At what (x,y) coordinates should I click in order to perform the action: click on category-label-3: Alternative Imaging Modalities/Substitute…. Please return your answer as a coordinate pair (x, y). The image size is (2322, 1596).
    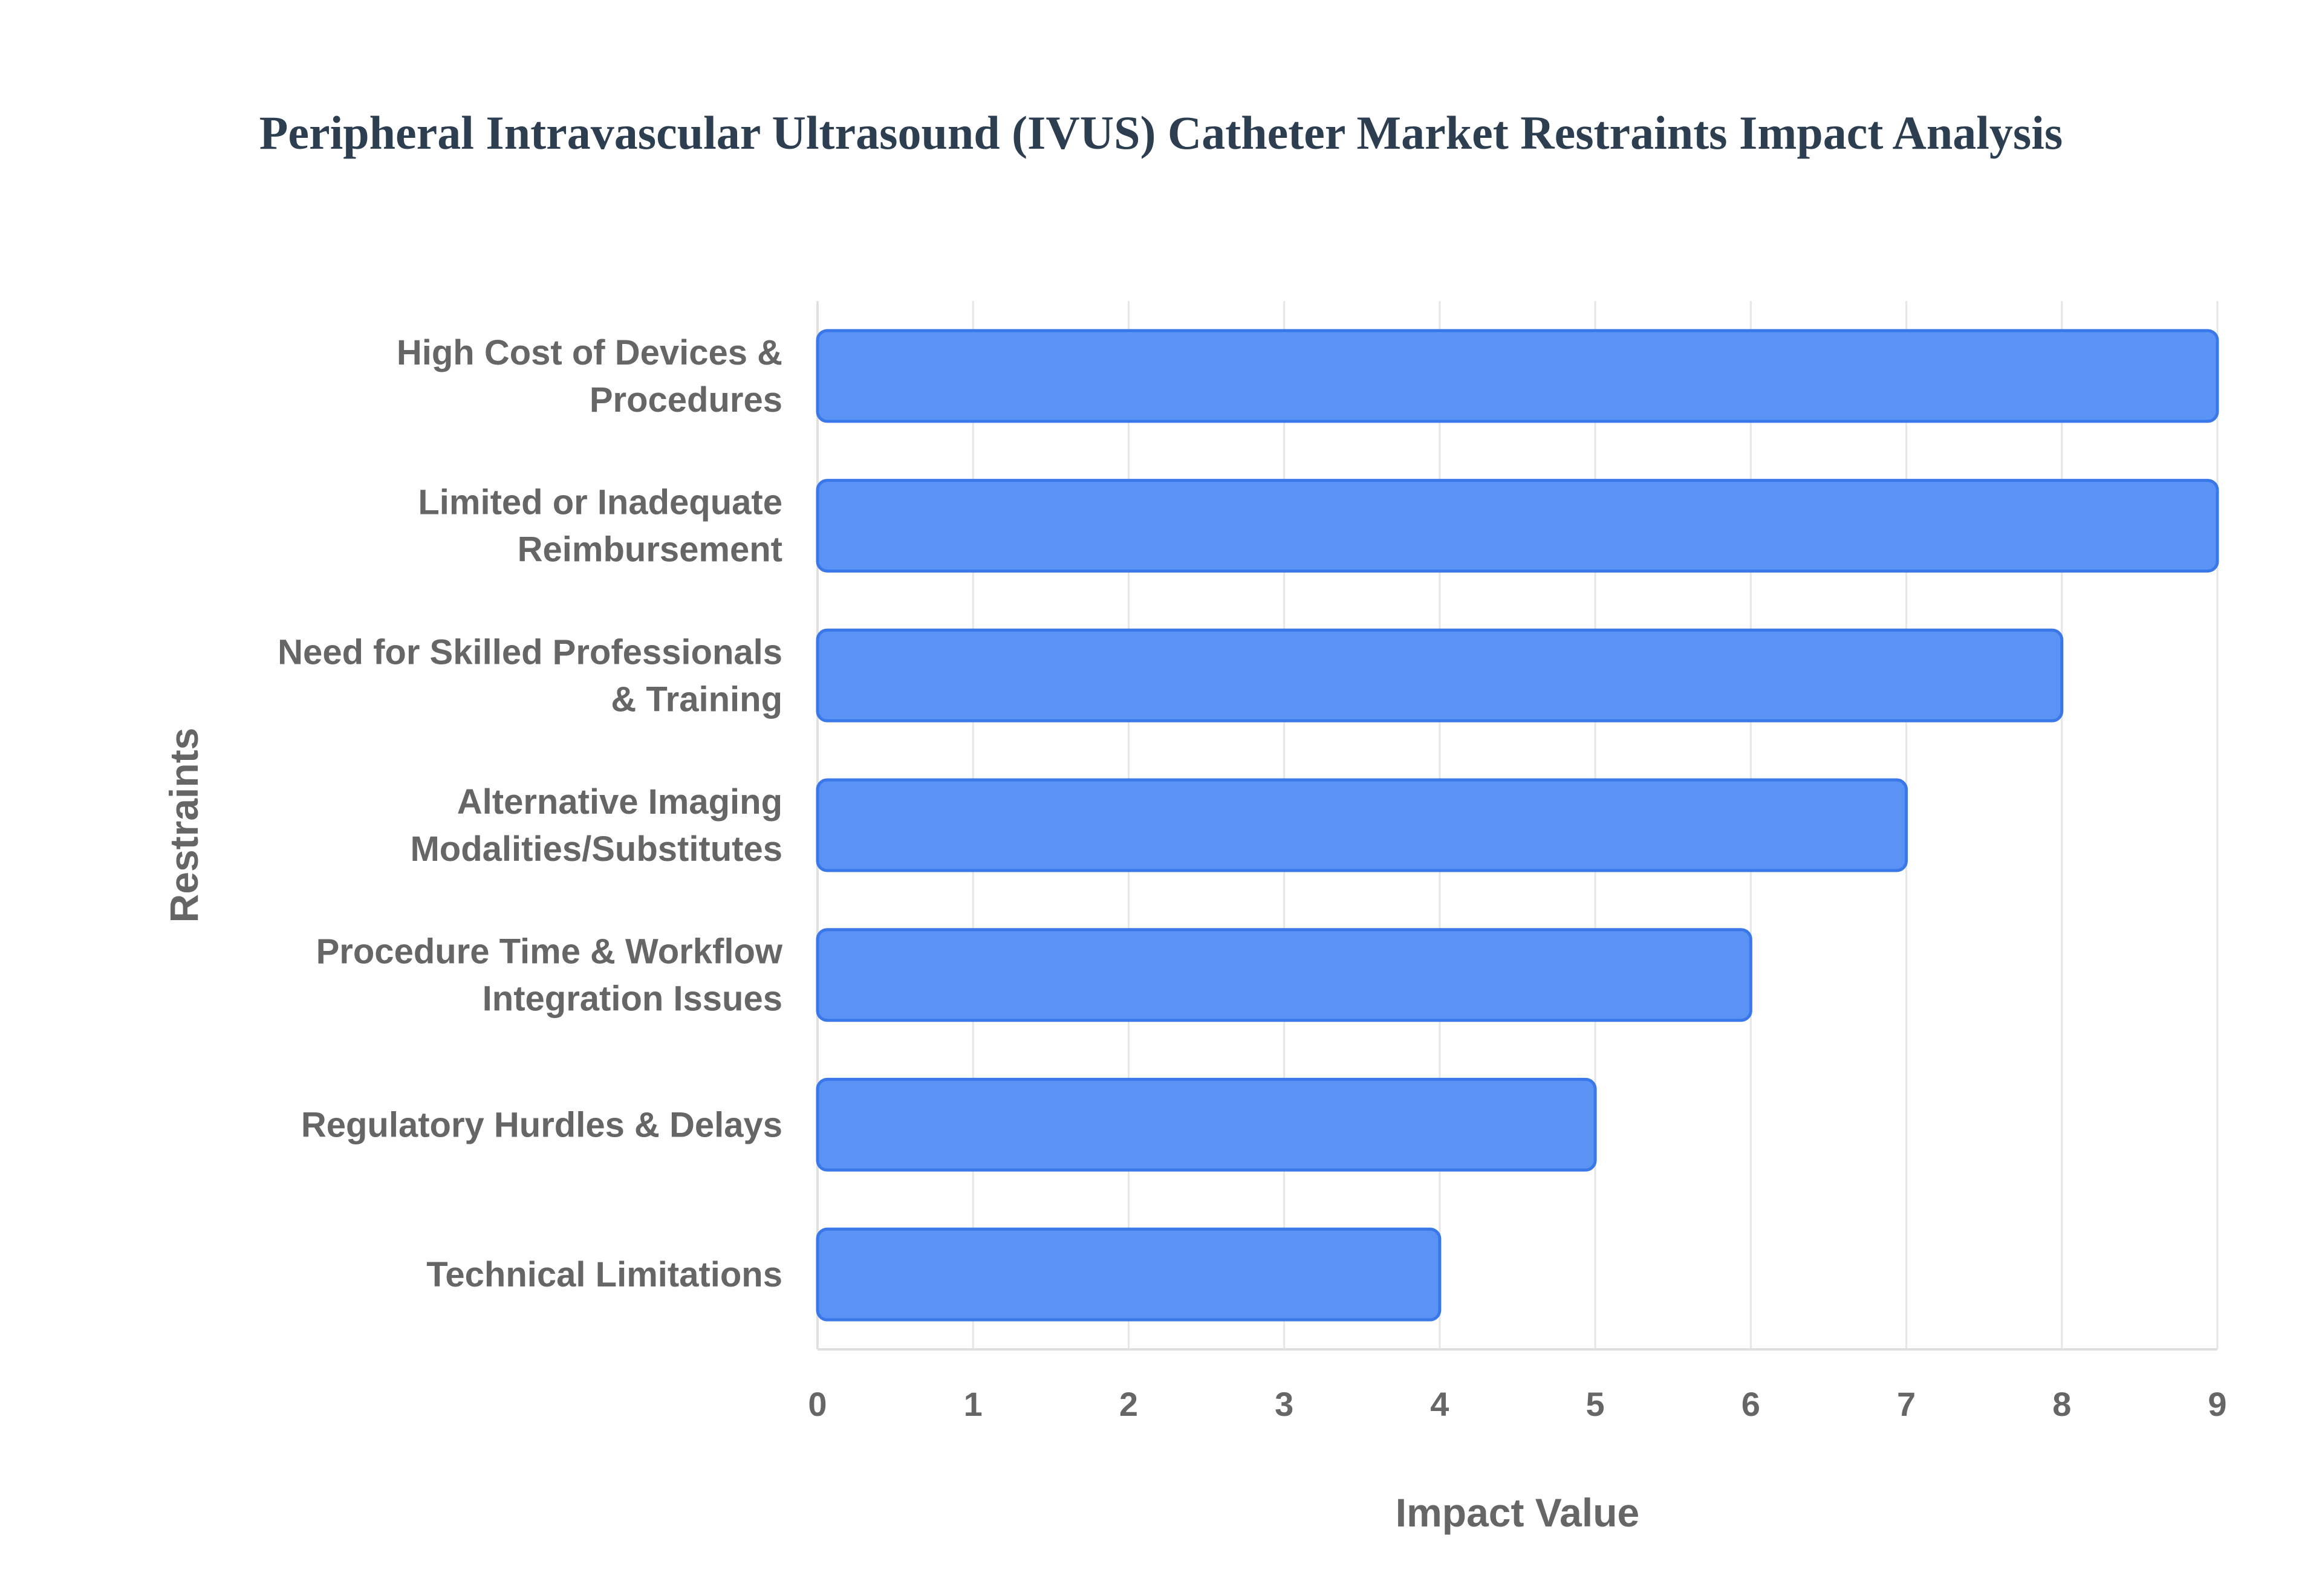
    Looking at the image, I should click on (596, 825).